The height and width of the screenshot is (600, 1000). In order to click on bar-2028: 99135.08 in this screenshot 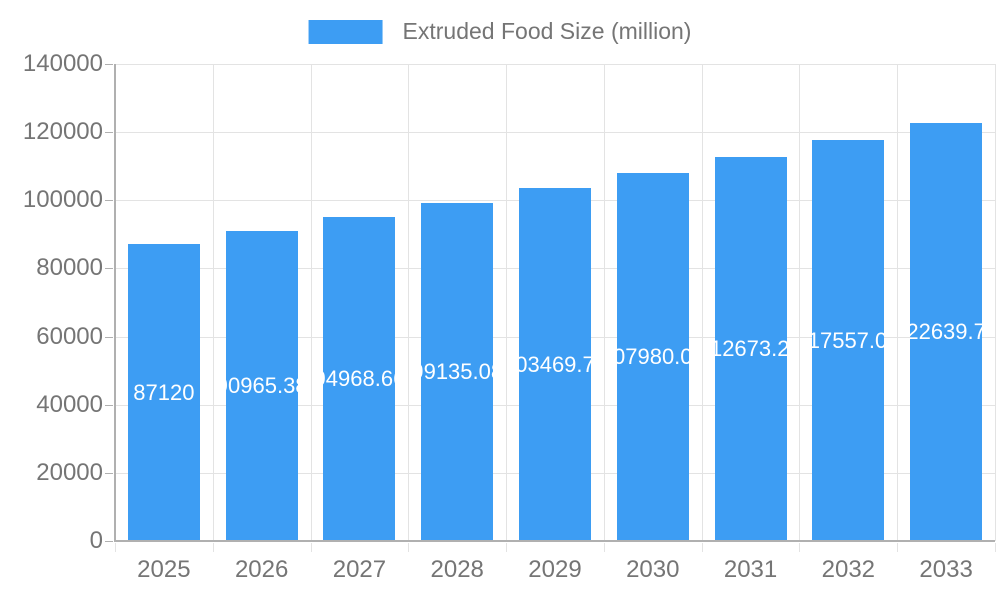, I will do `click(457, 372)`.